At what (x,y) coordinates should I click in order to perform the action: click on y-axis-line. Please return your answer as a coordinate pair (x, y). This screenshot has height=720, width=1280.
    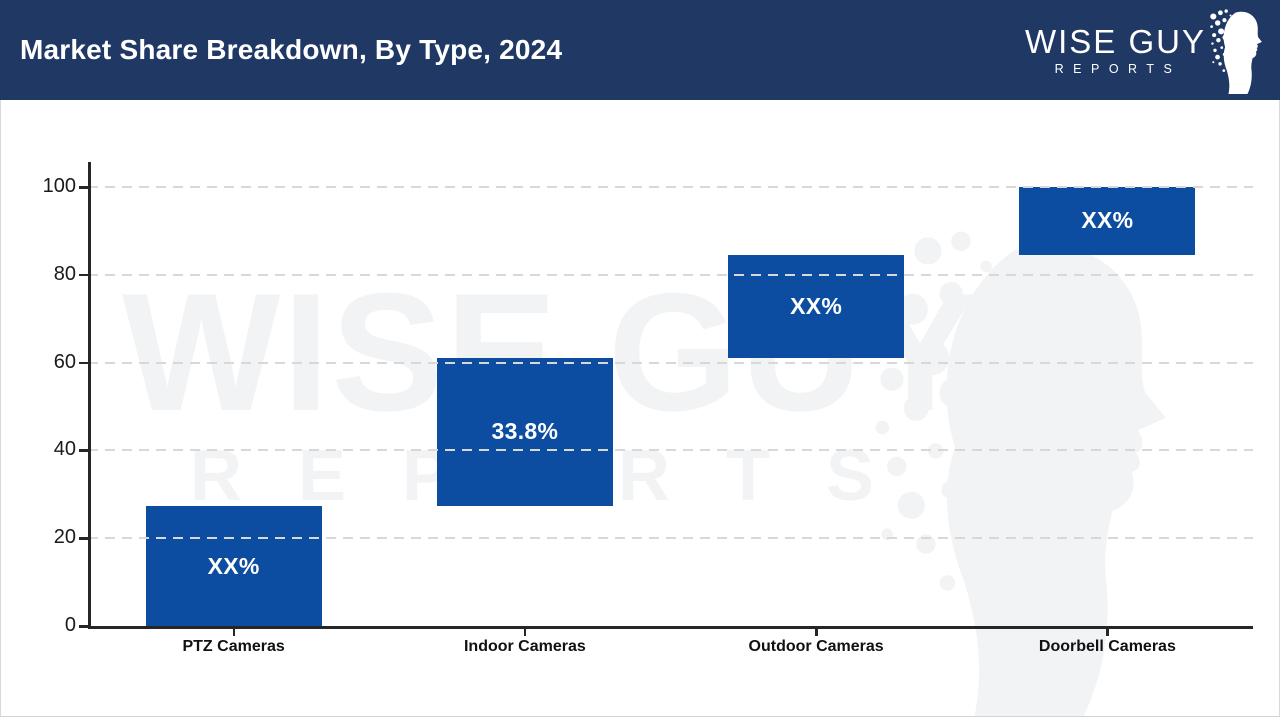
    Looking at the image, I should click on (89, 395).